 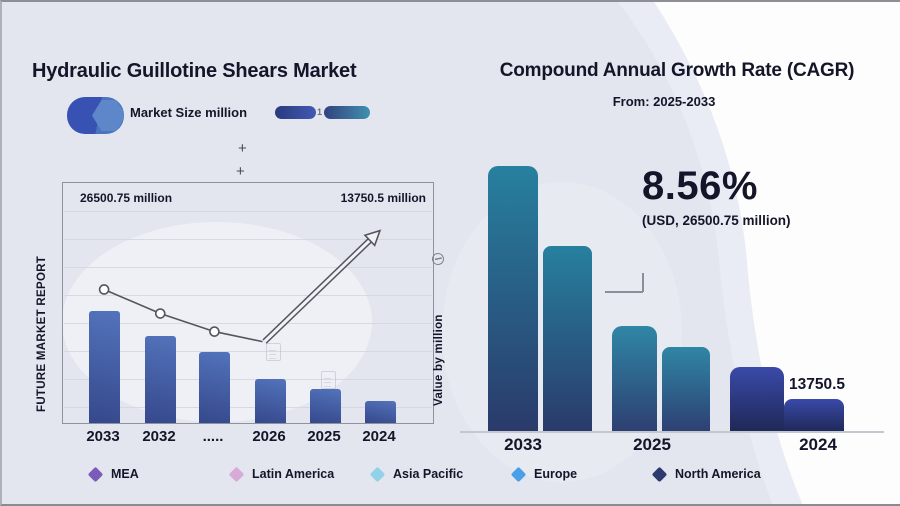 I want to click on market-size-label: Market Size million, so click(x=189, y=112).